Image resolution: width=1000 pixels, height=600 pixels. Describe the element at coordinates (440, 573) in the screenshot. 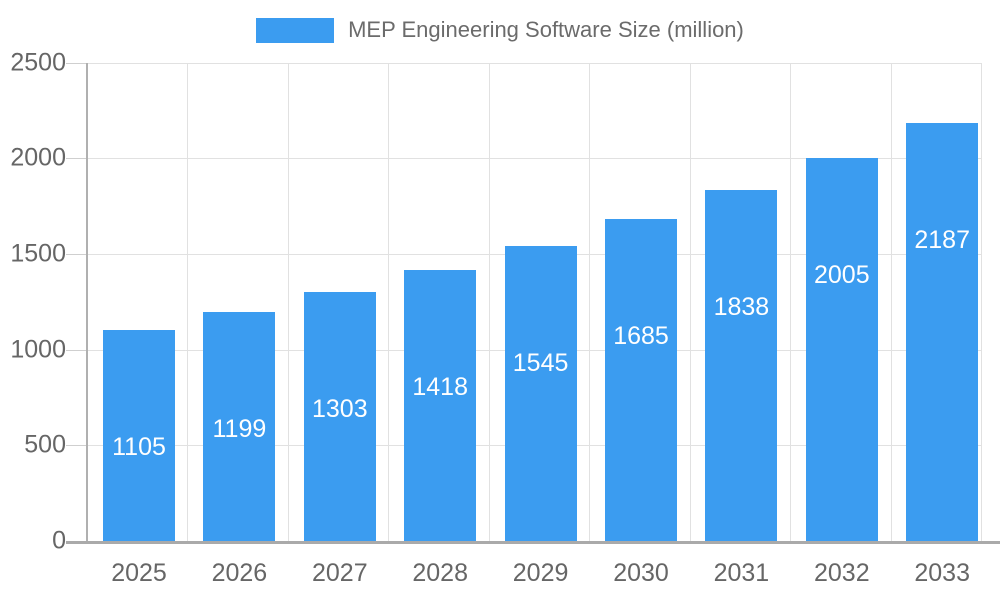

I see `x-tick-label-2028: 2028` at that location.